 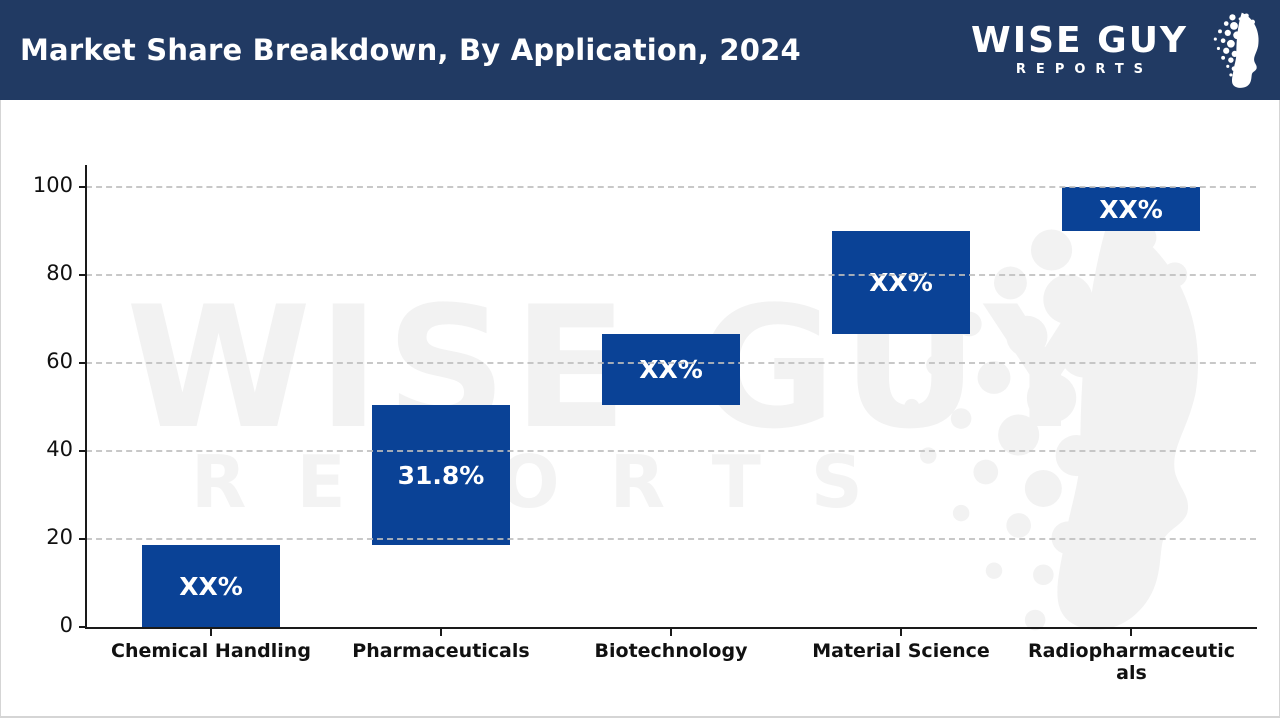 I want to click on bar-biotechnology: XX%, so click(x=671, y=370).